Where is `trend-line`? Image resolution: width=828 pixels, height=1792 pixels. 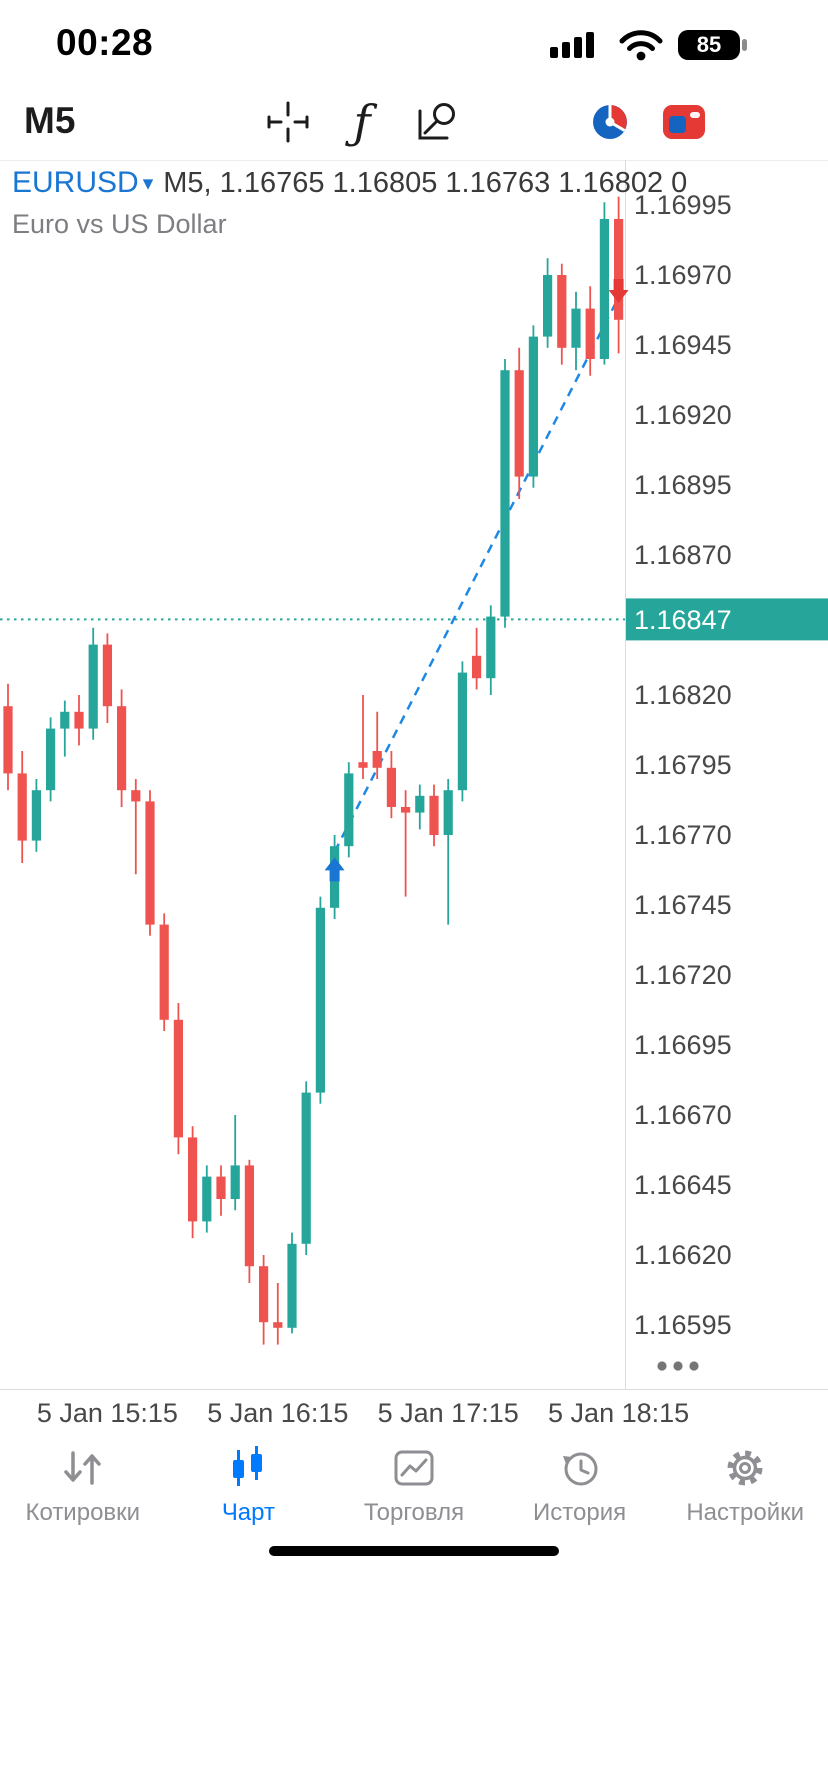
trend-line is located at coordinates (476, 574).